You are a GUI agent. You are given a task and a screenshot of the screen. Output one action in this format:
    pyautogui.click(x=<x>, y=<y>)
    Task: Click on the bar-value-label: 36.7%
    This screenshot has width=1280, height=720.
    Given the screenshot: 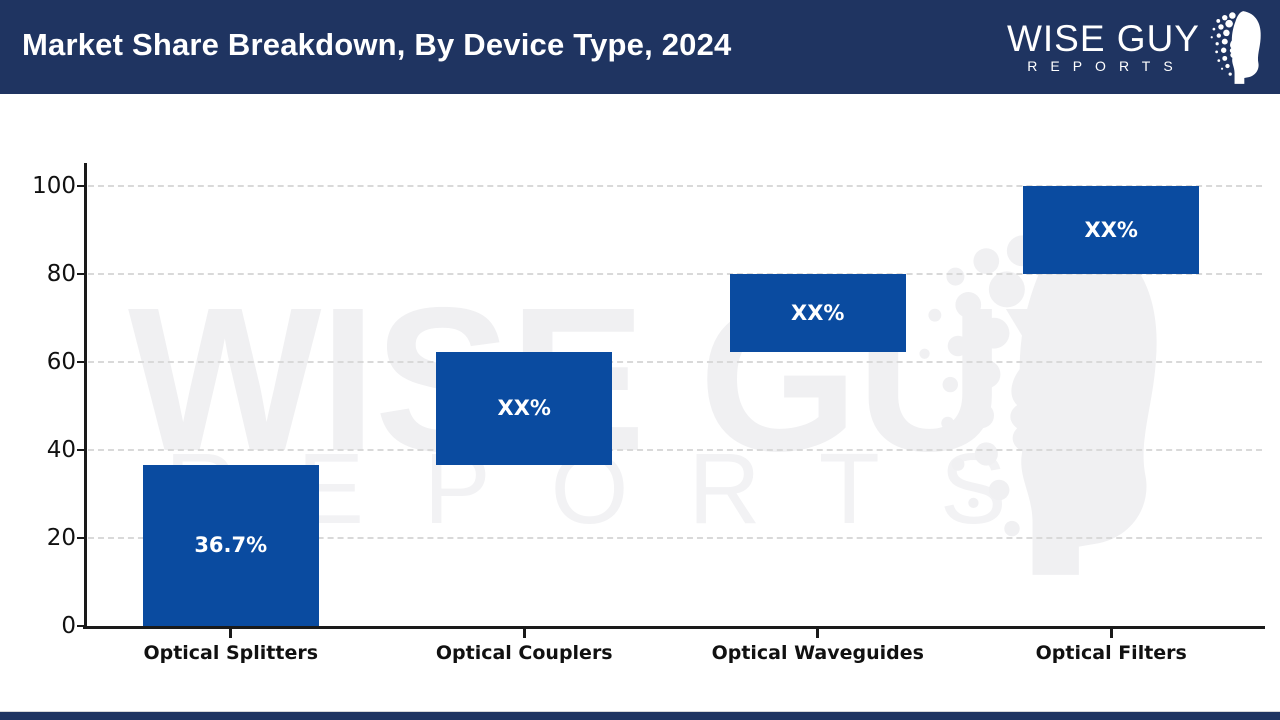 What is the action you would take?
    pyautogui.click(x=231, y=545)
    